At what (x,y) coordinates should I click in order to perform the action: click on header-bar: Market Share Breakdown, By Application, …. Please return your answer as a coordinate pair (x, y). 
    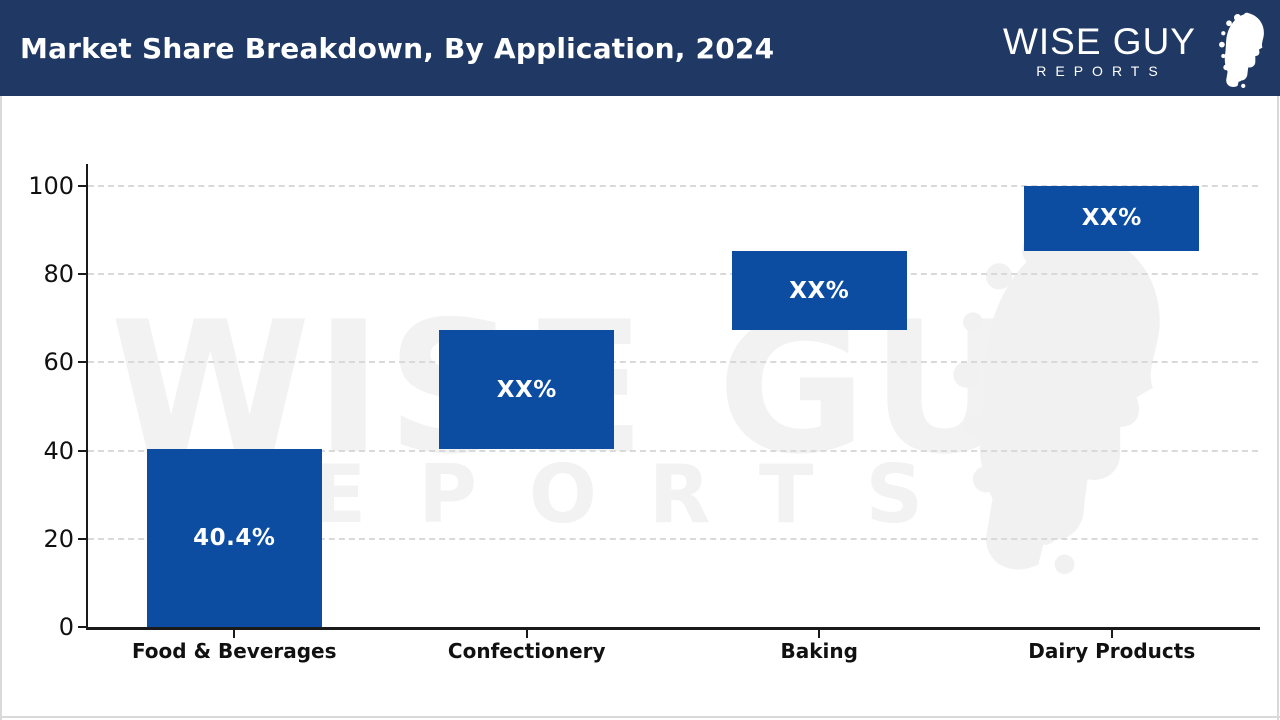
    Looking at the image, I should click on (640, 48).